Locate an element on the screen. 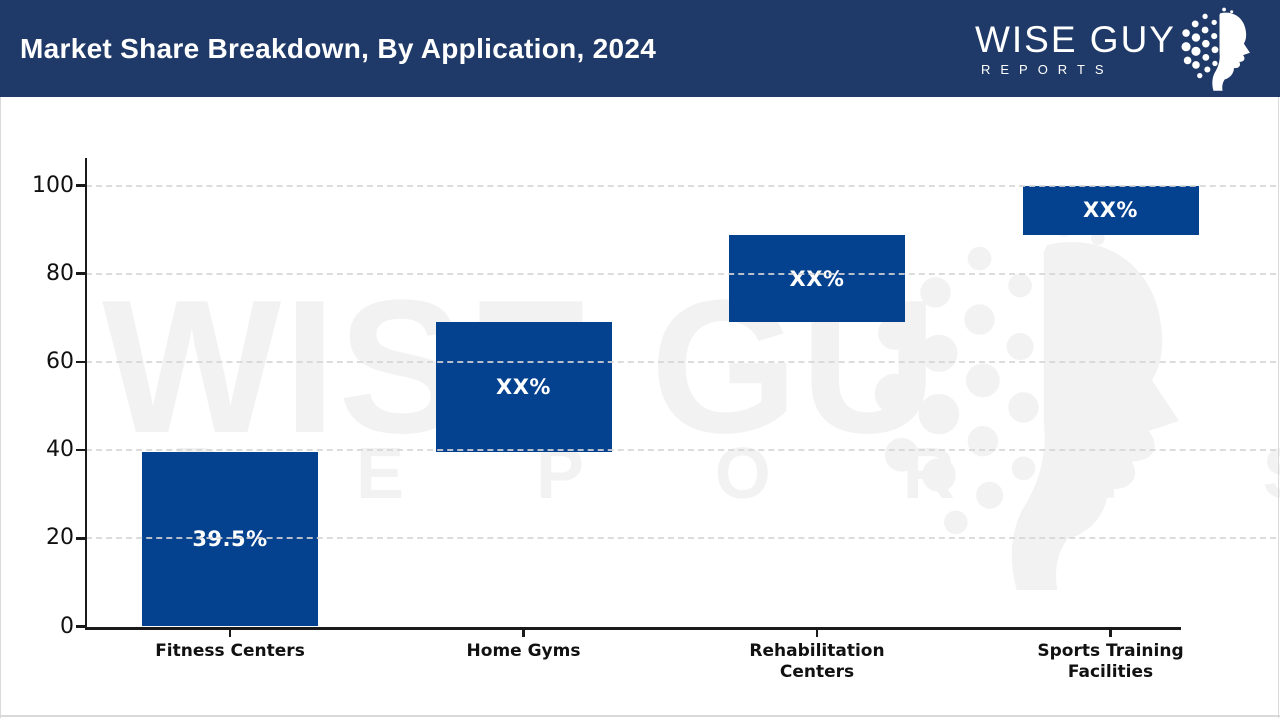 This screenshot has width=1280, height=720. x-axis-category-label: Home Gyms is located at coordinates (523, 651).